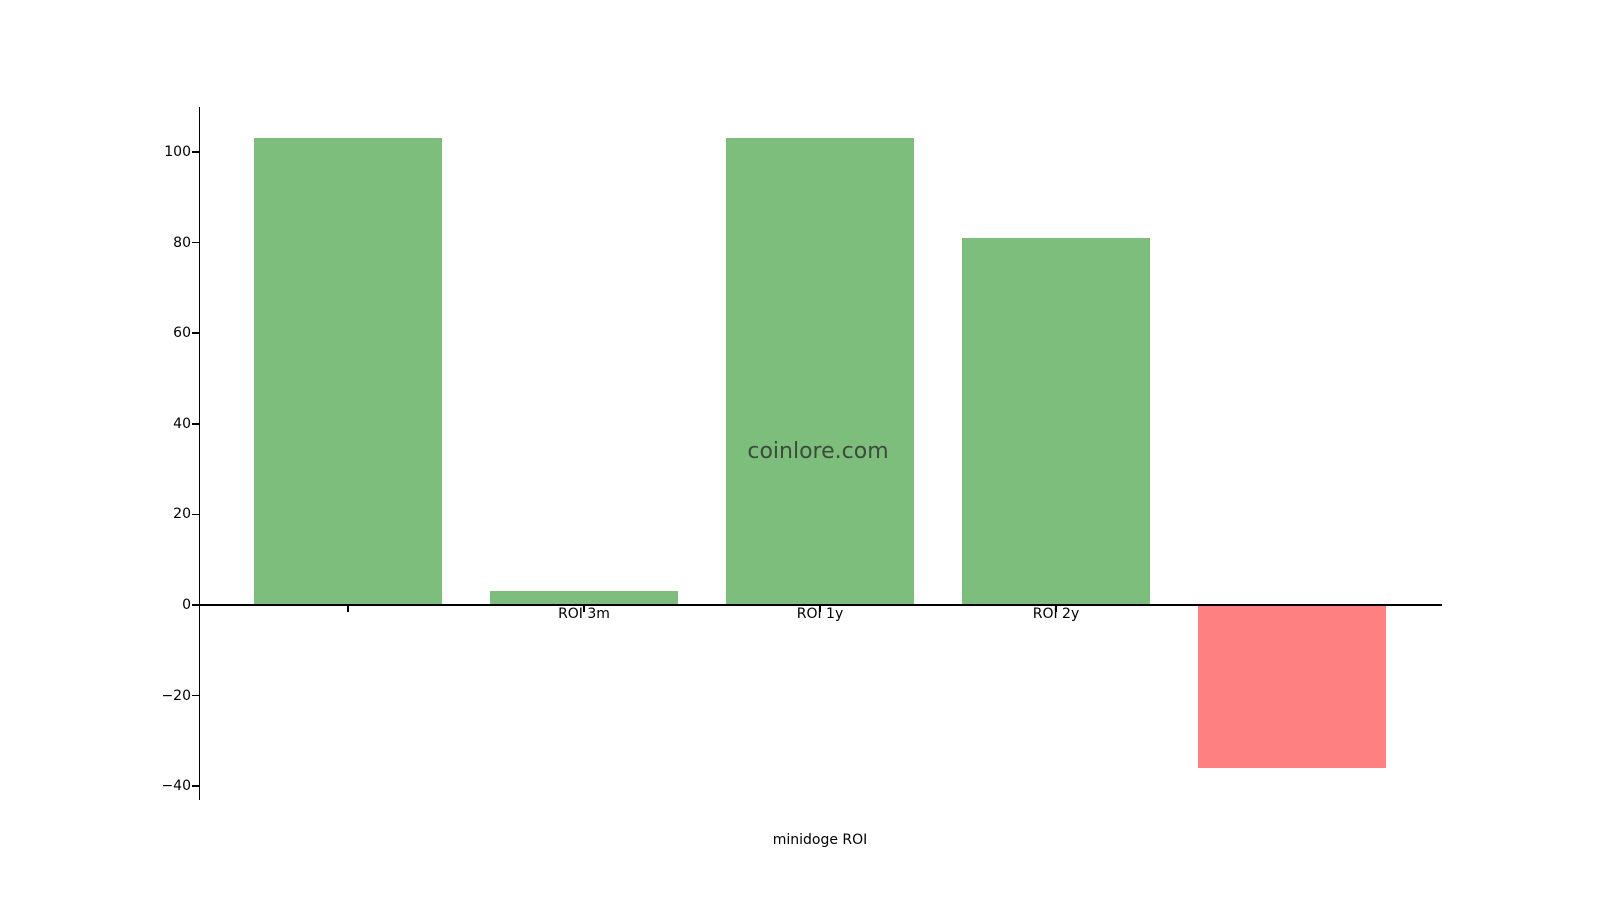 This screenshot has width=1600, height=900. What do you see at coordinates (182, 333) in the screenshot?
I see `y-tick-label: 60` at bounding box center [182, 333].